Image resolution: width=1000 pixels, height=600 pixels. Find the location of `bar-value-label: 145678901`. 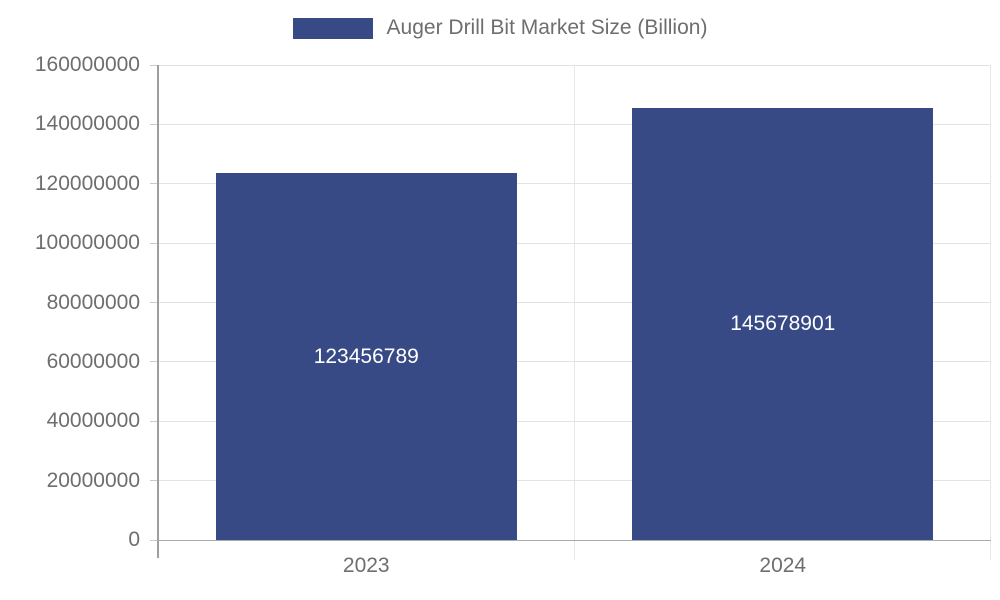

bar-value-label: 145678901 is located at coordinates (783, 323).